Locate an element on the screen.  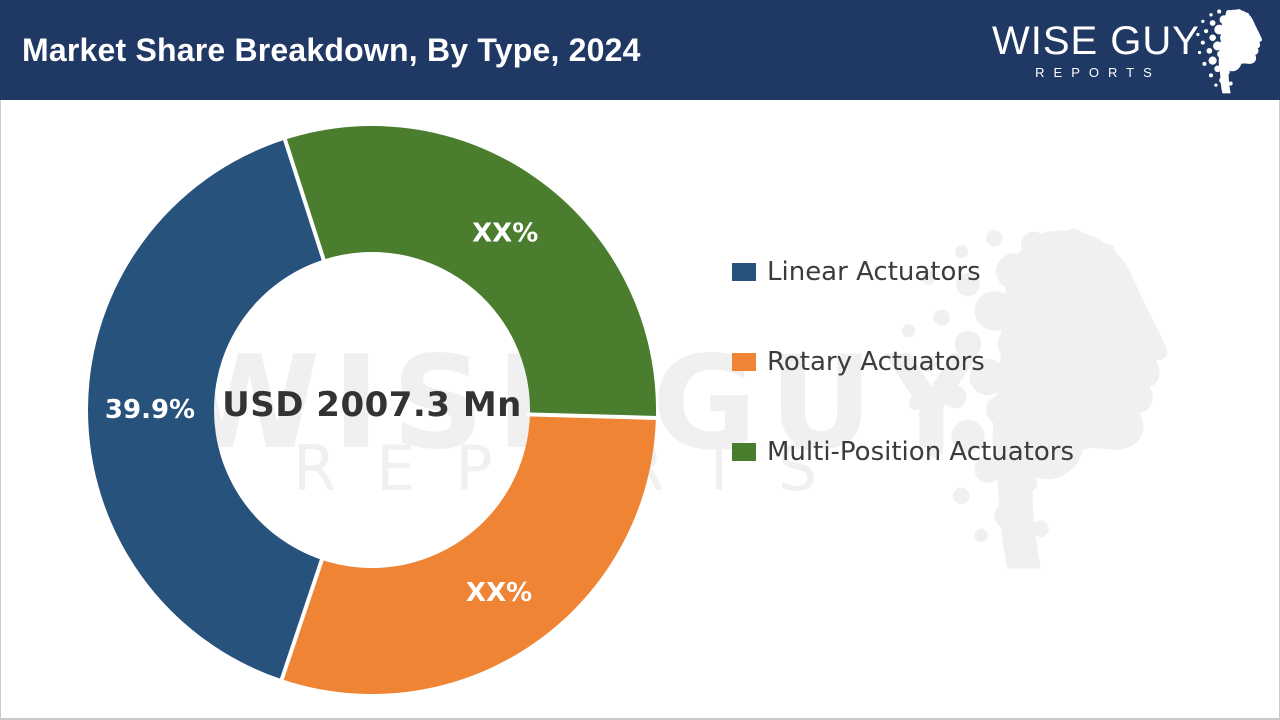
legend-item-linear-actuators: Linear Actuators is located at coordinates (856, 272).